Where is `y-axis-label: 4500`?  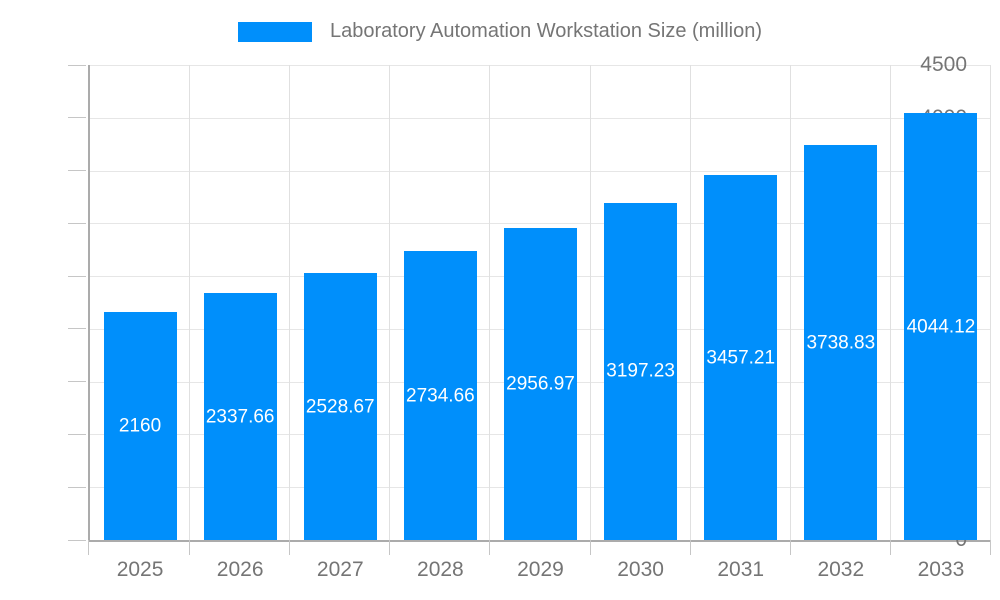
y-axis-label: 4500 is located at coordinates (943, 65).